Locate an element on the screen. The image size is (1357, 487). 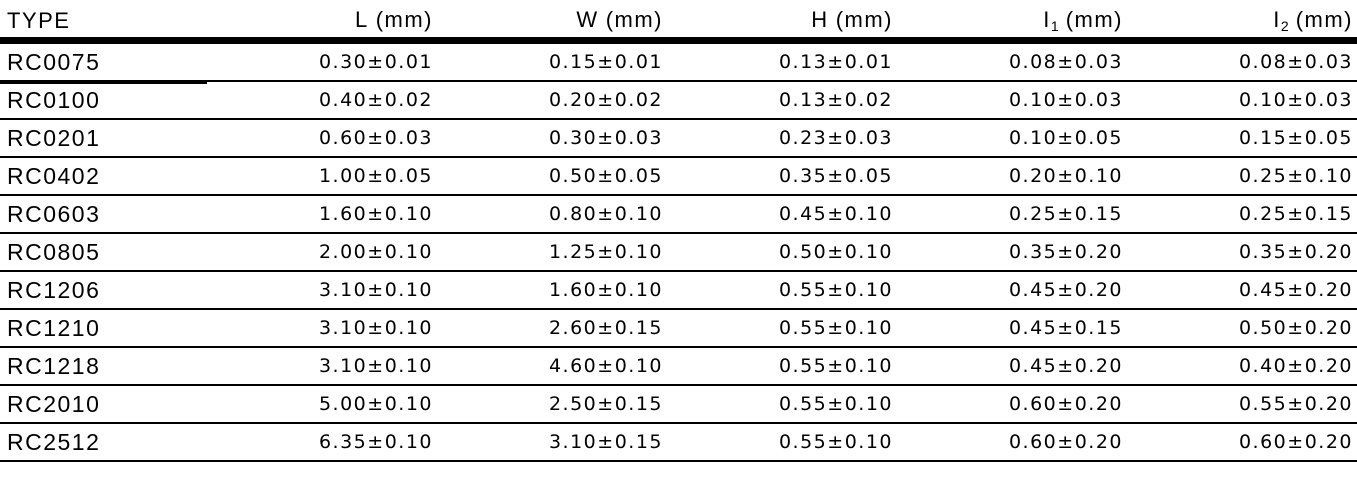
value-cell: 2.60±0.15 is located at coordinates (552, 328).